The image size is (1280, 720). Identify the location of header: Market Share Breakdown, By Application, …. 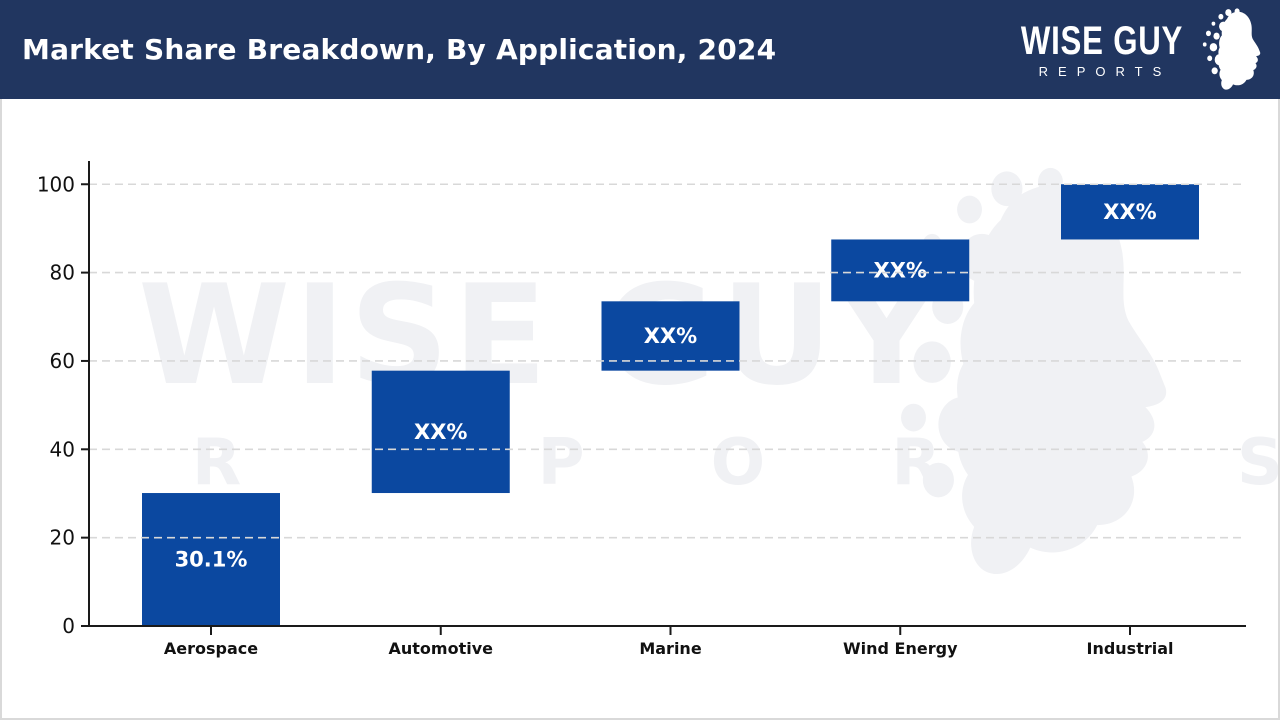
(640, 49).